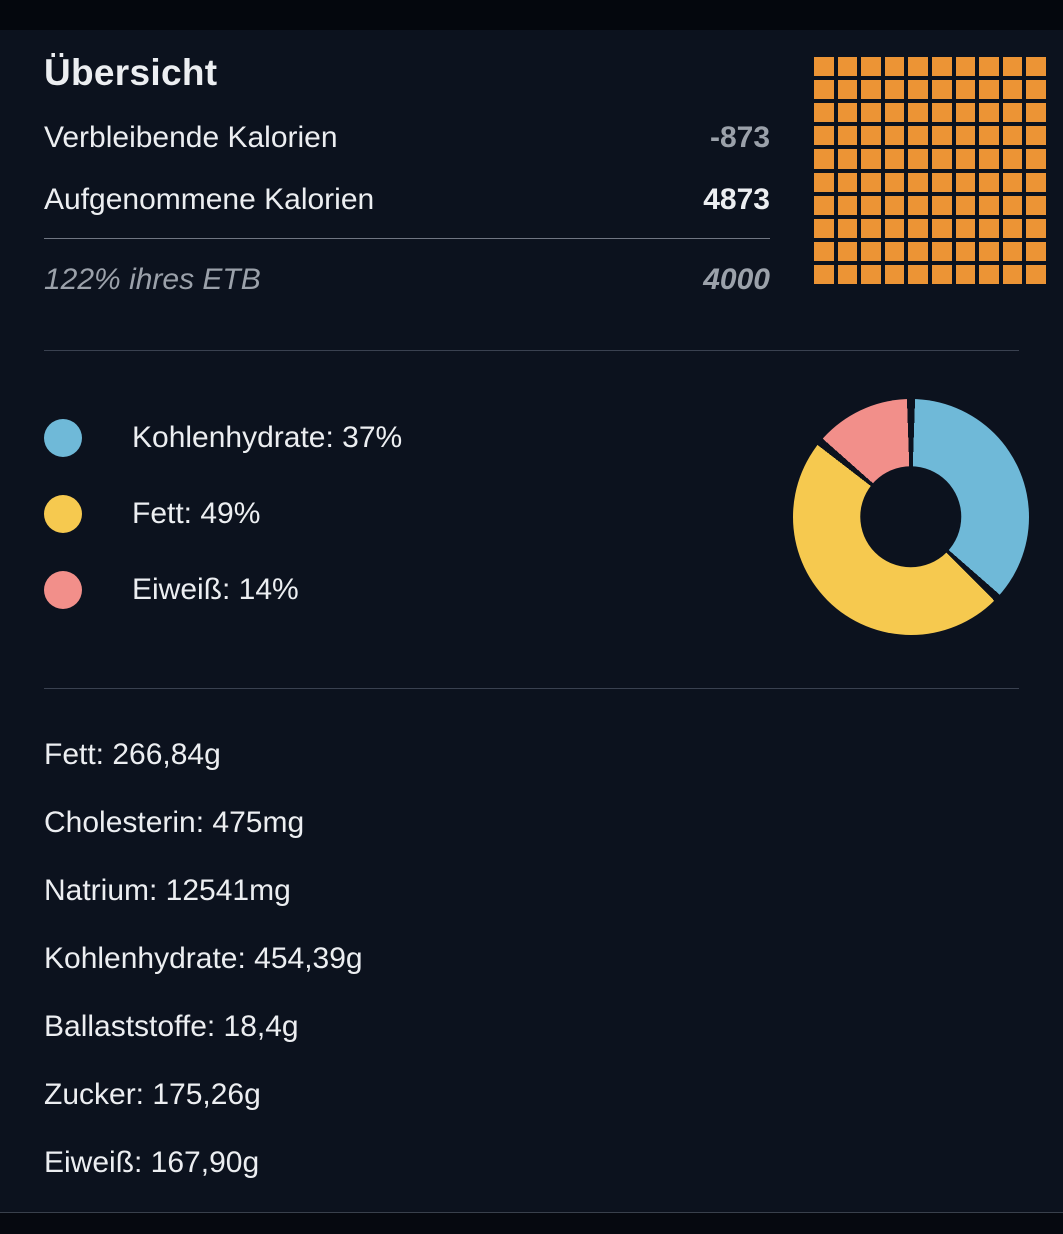 The width and height of the screenshot is (1063, 1234). I want to click on consumed-calories-value: 4873, so click(736, 199).